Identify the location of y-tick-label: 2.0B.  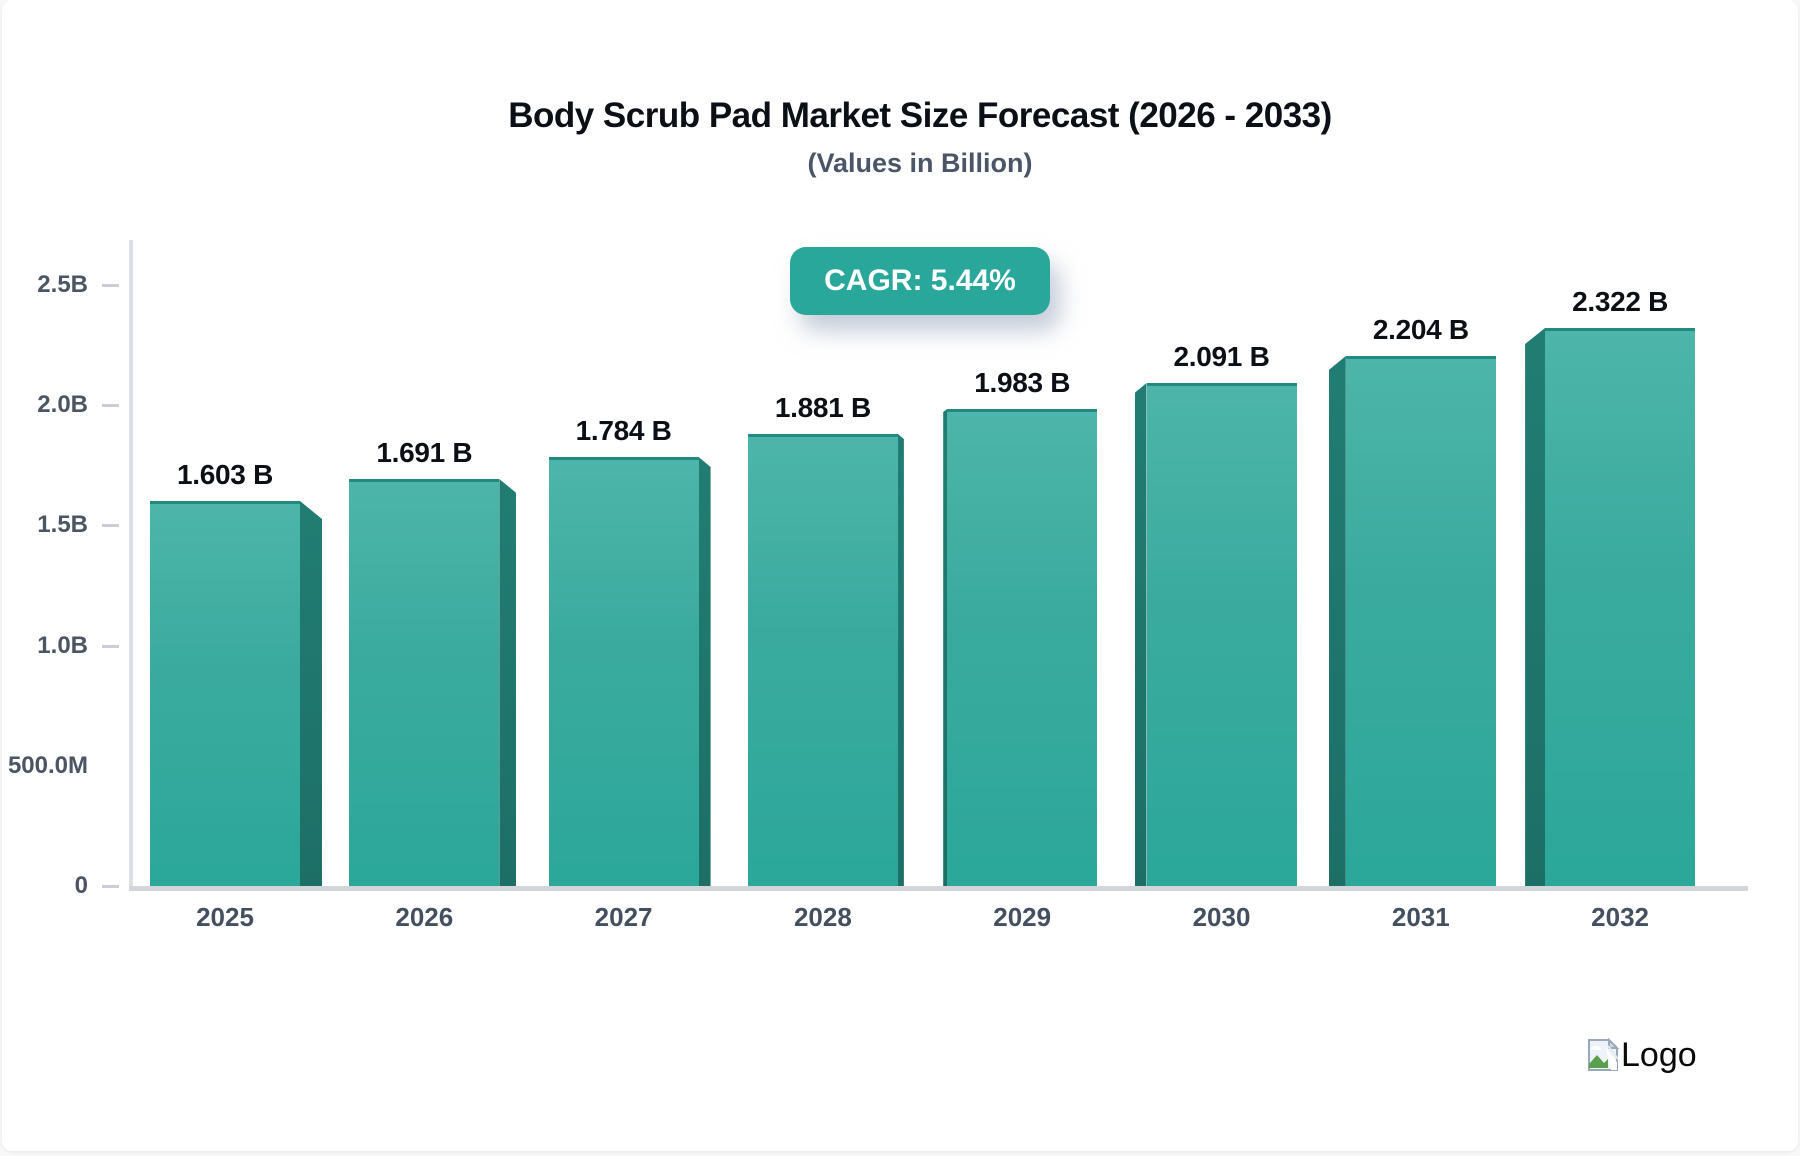
(62, 405).